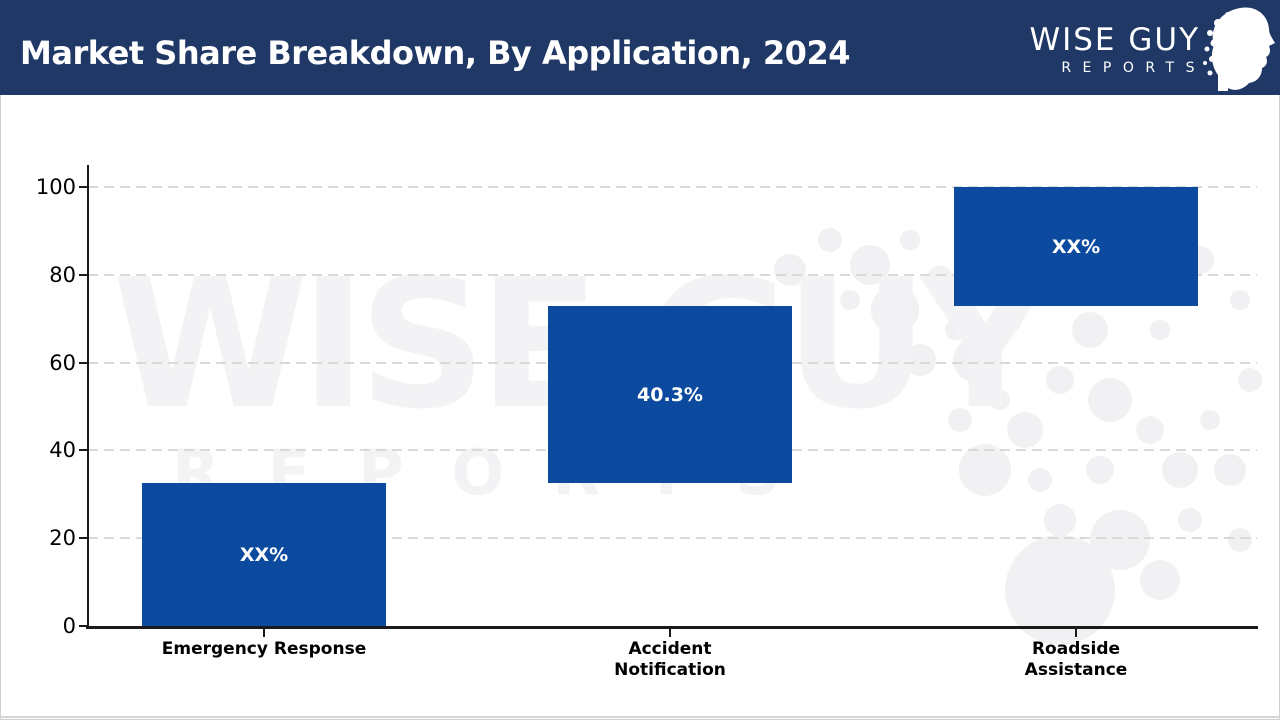  I want to click on x-tick-label: Accident Notification, so click(670, 659).